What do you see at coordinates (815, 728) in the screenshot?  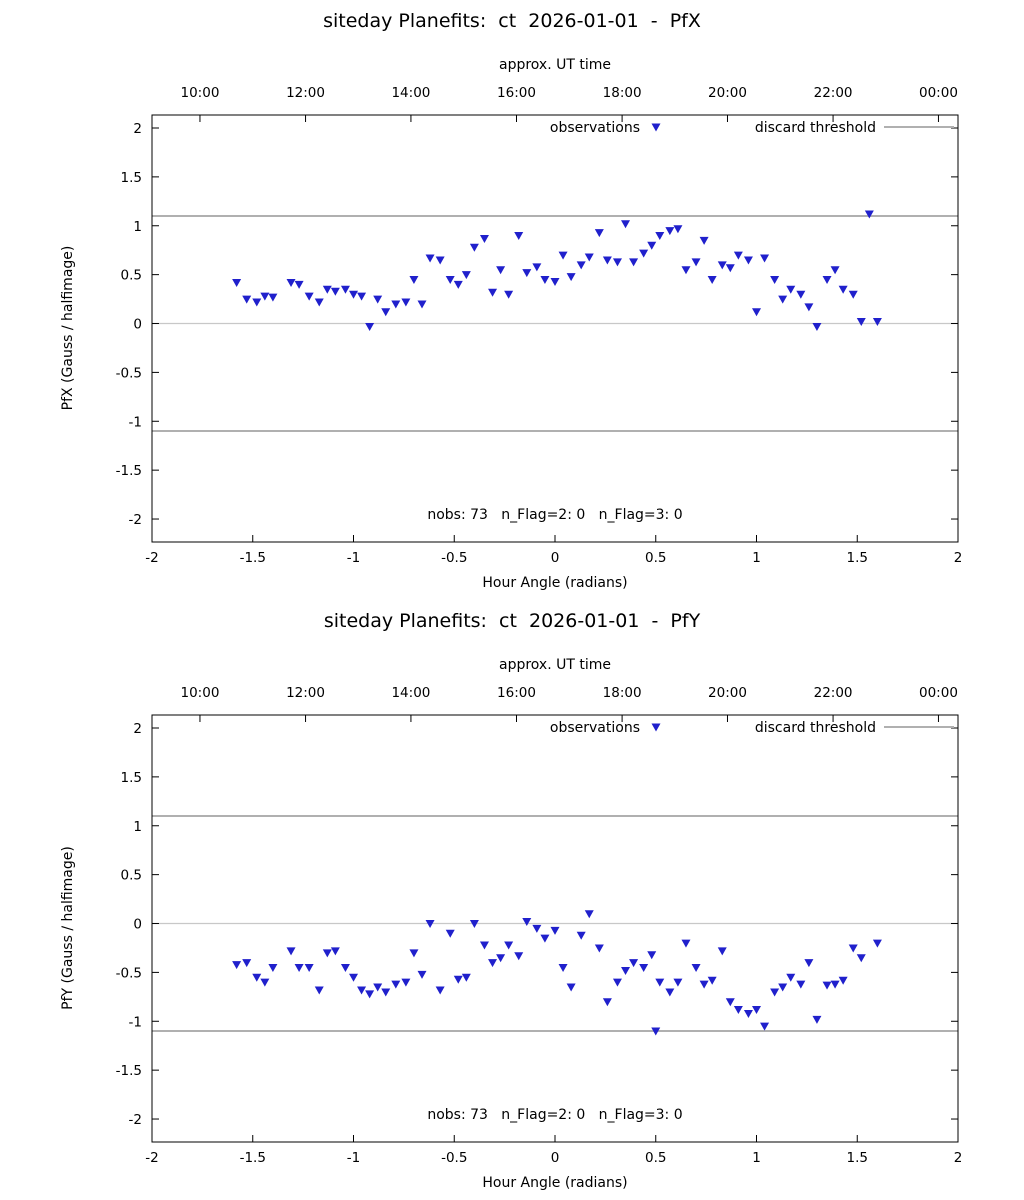 I see `legend-threshold-label: discard threshold` at bounding box center [815, 728].